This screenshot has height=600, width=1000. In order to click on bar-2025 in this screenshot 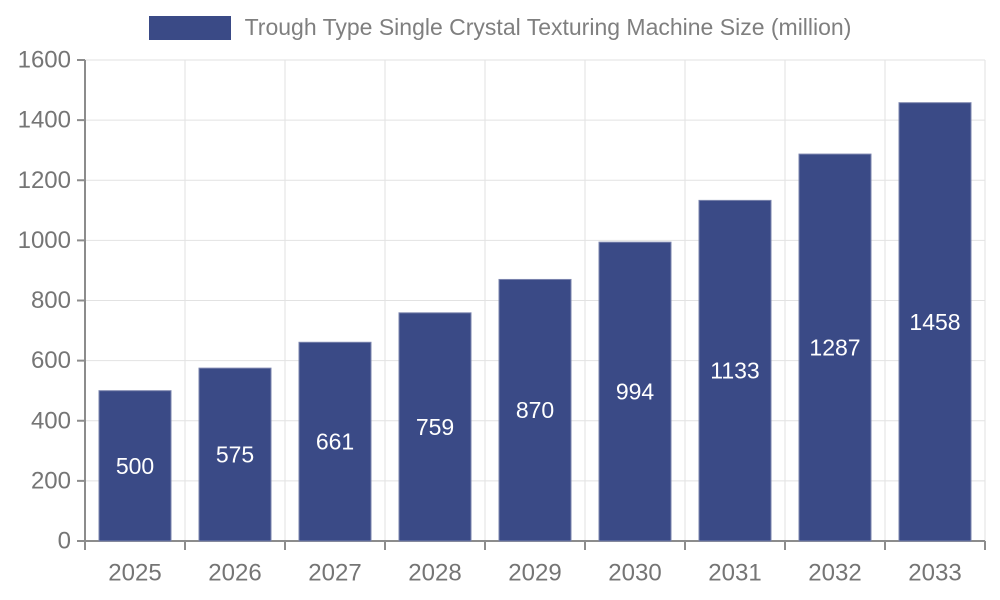, I will do `click(135, 466)`.